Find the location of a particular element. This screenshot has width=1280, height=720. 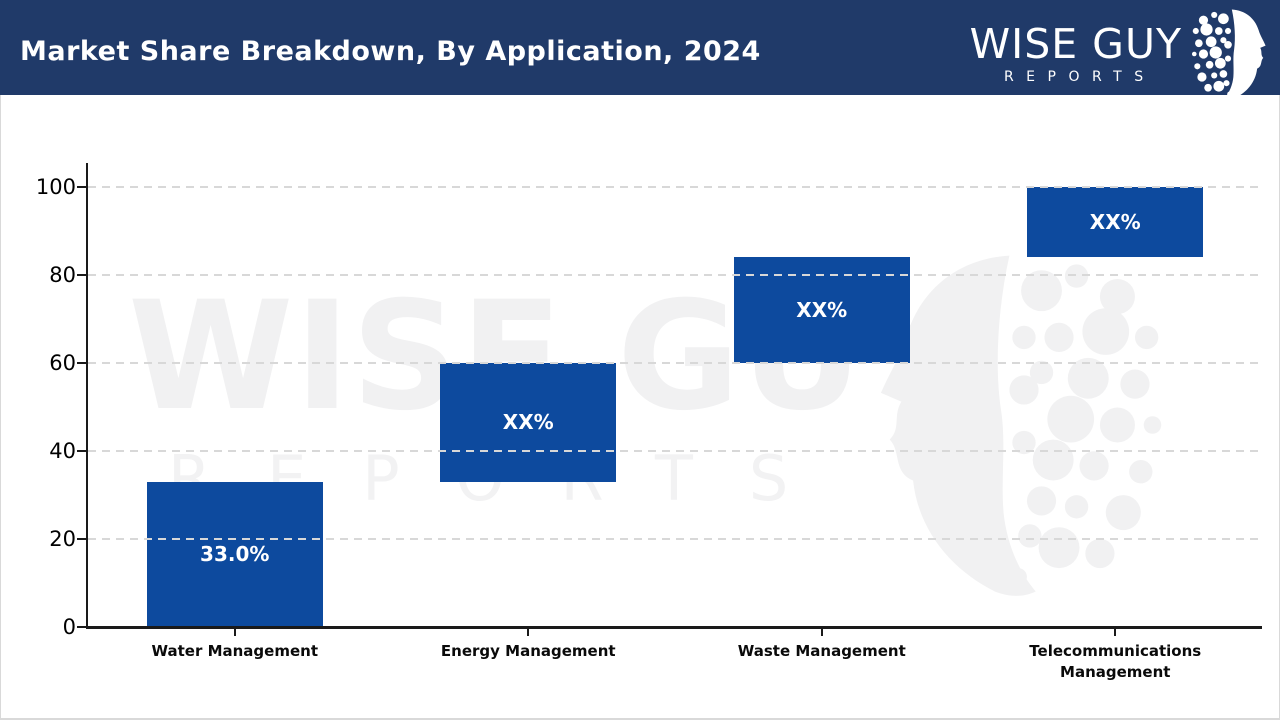

logo-text: WISE GUY REPORTS is located at coordinates (1075, 52).